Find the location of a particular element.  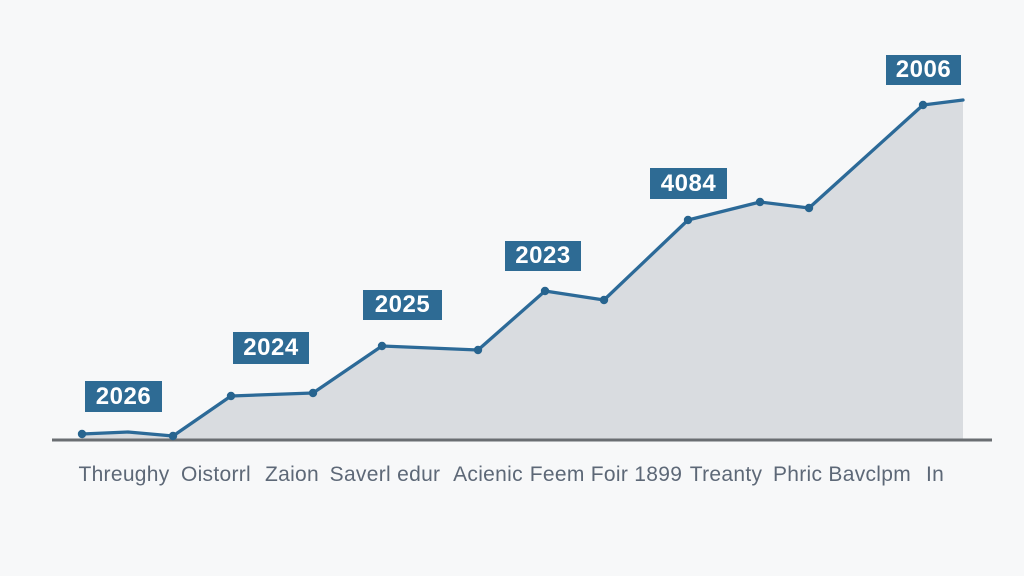

data-label-box: 2023 is located at coordinates (543, 256).